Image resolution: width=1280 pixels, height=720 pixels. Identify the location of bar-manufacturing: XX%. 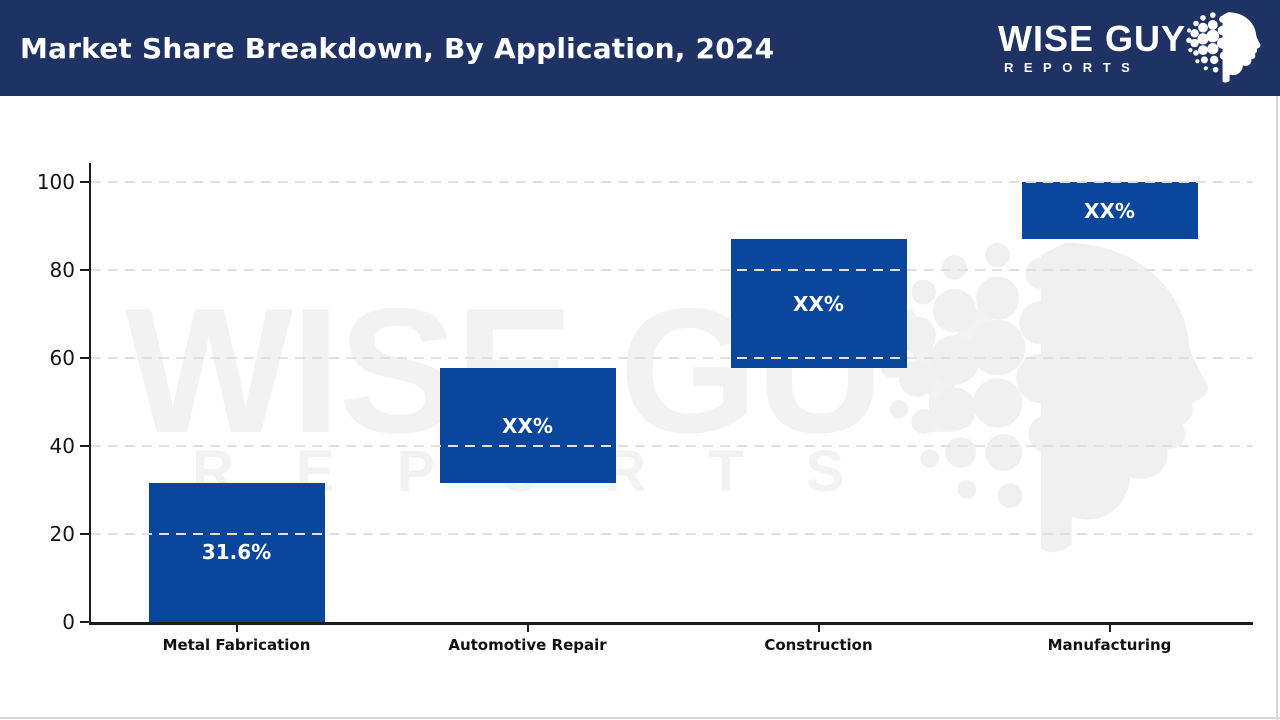
(1109, 211).